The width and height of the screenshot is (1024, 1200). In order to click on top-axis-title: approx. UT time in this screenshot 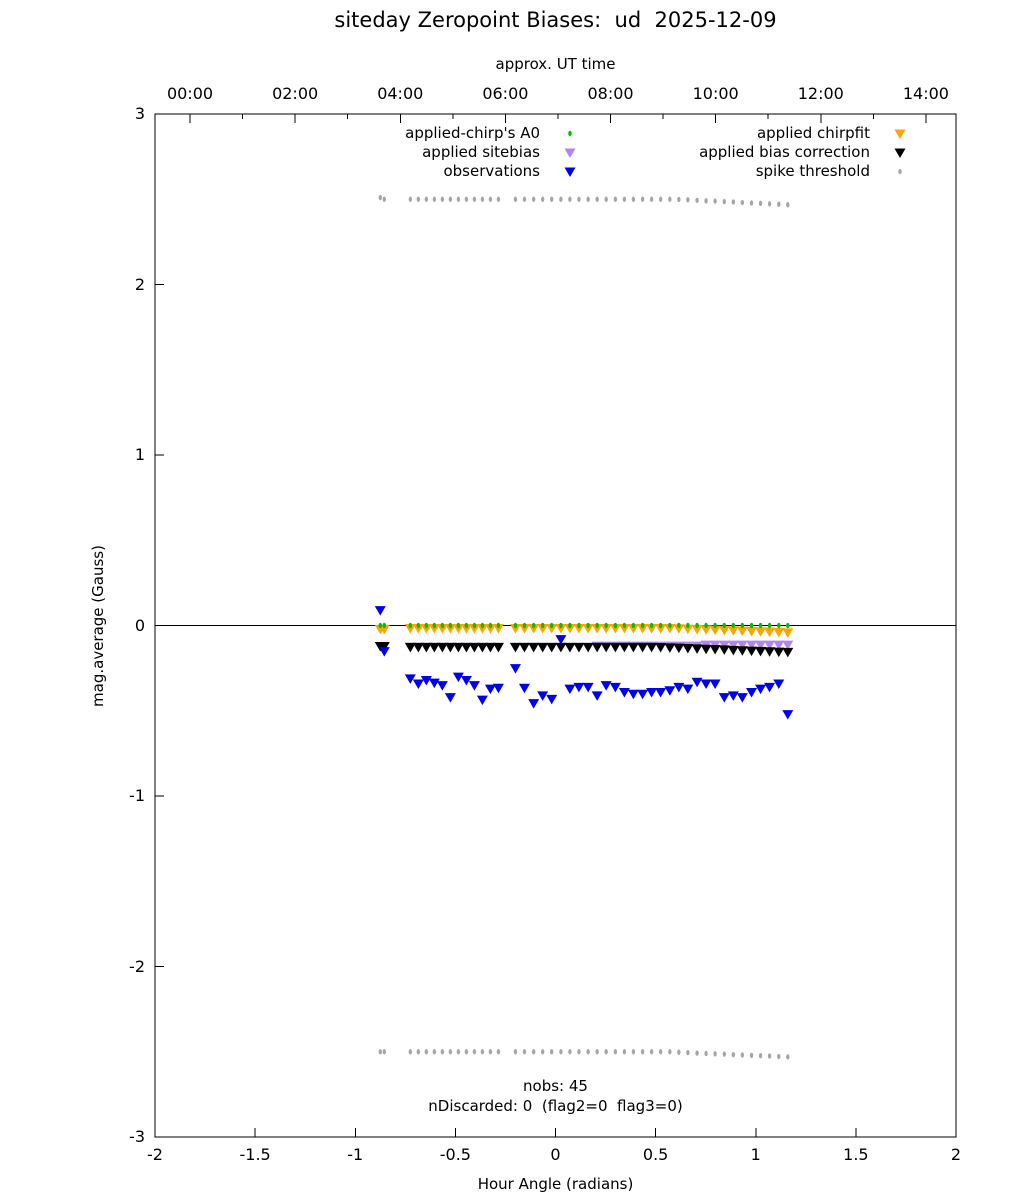, I will do `click(555, 64)`.